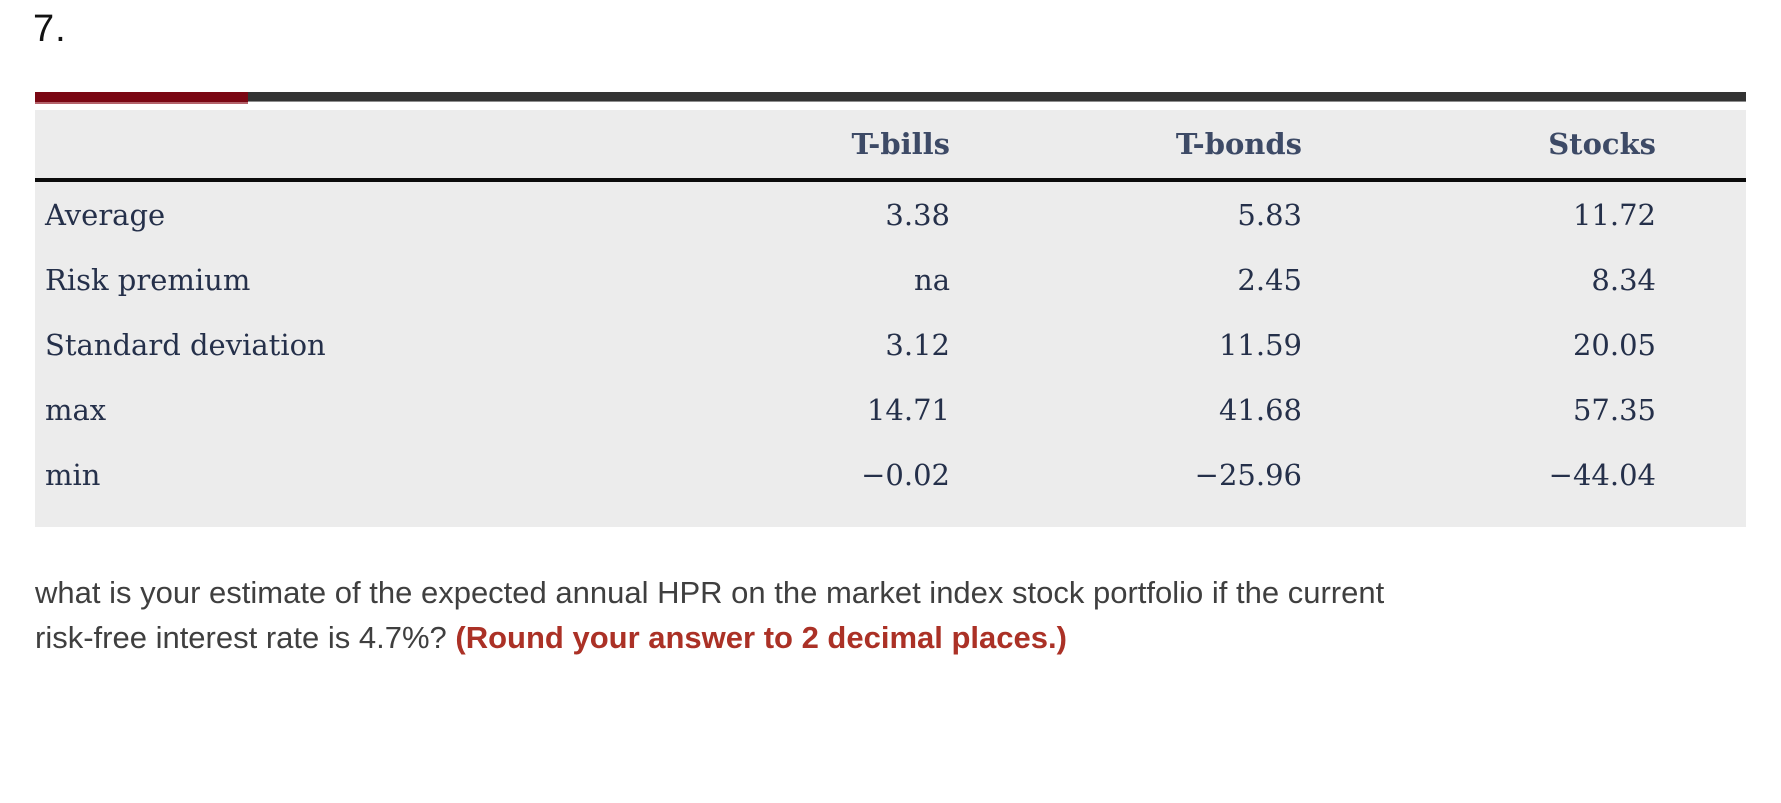 This screenshot has height=803, width=1781. I want to click on cell-value: 11.72, so click(1614, 214).